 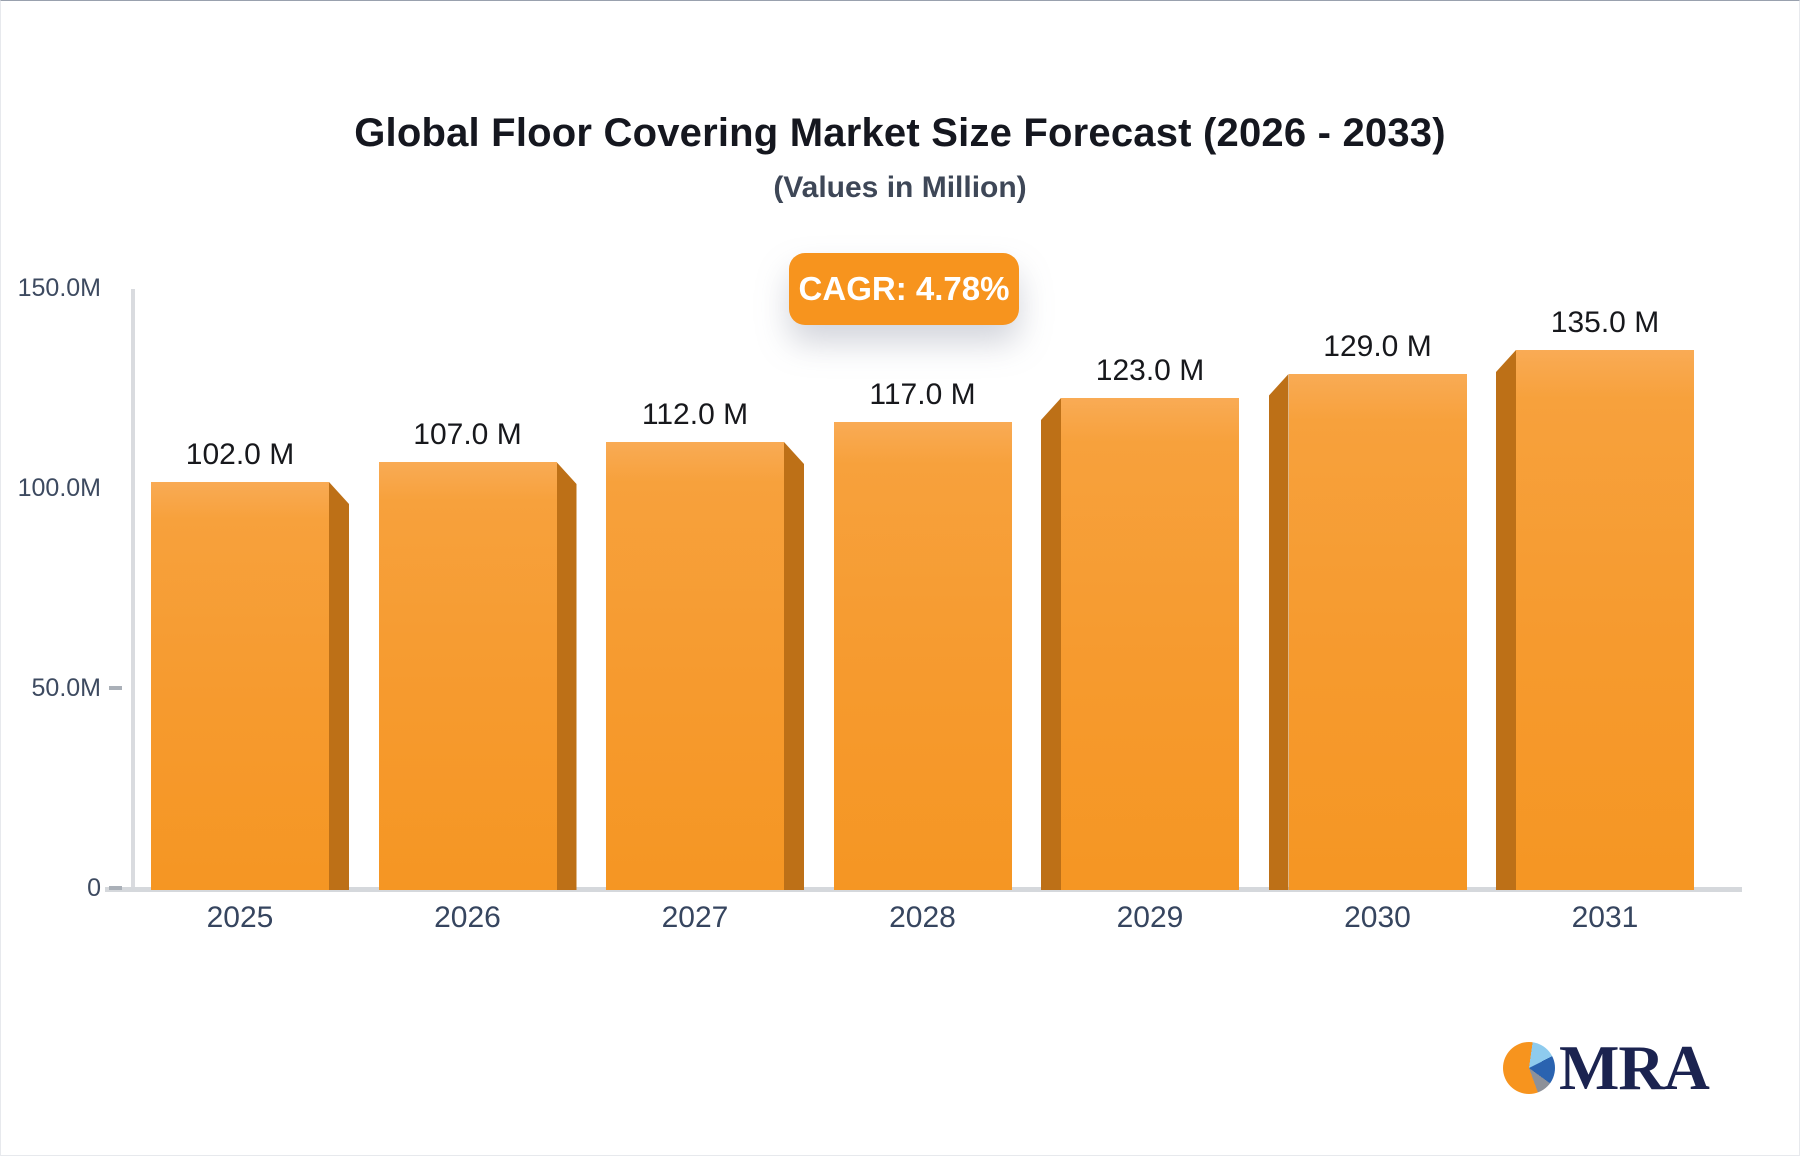 What do you see at coordinates (59, 288) in the screenshot?
I see `y-tick-label: 150.0M` at bounding box center [59, 288].